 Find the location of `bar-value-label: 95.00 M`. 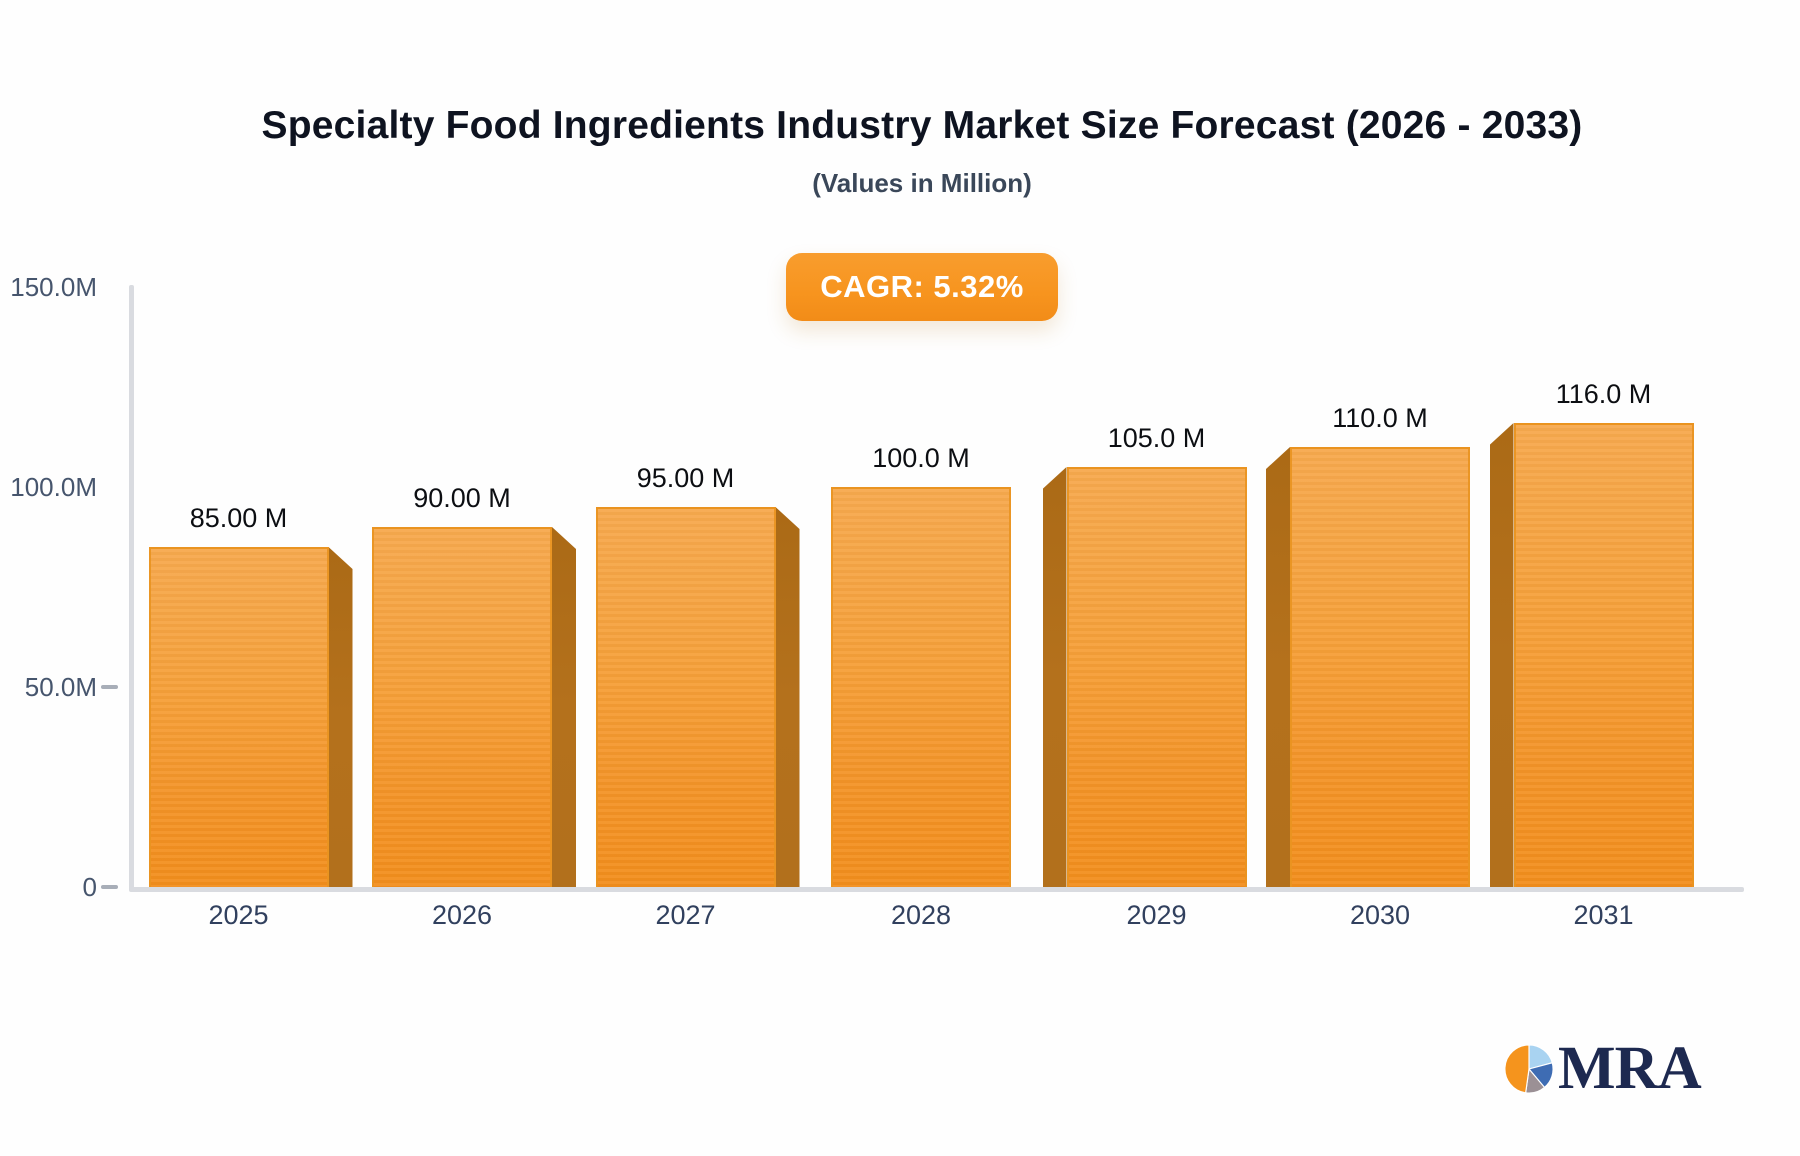

bar-value-label: 95.00 M is located at coordinates (685, 478).